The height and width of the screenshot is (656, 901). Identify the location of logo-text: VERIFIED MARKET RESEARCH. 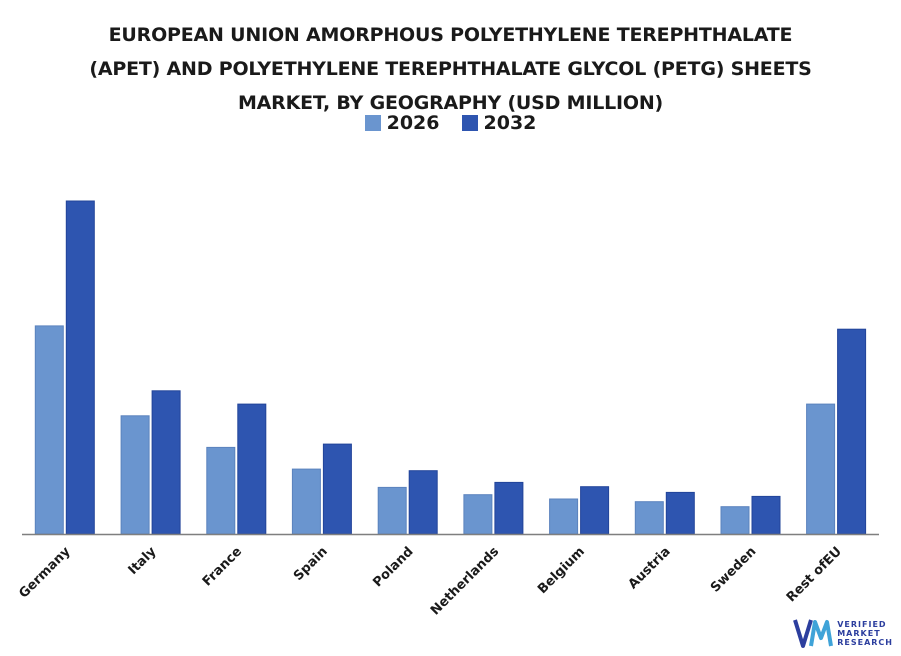
(865, 633).